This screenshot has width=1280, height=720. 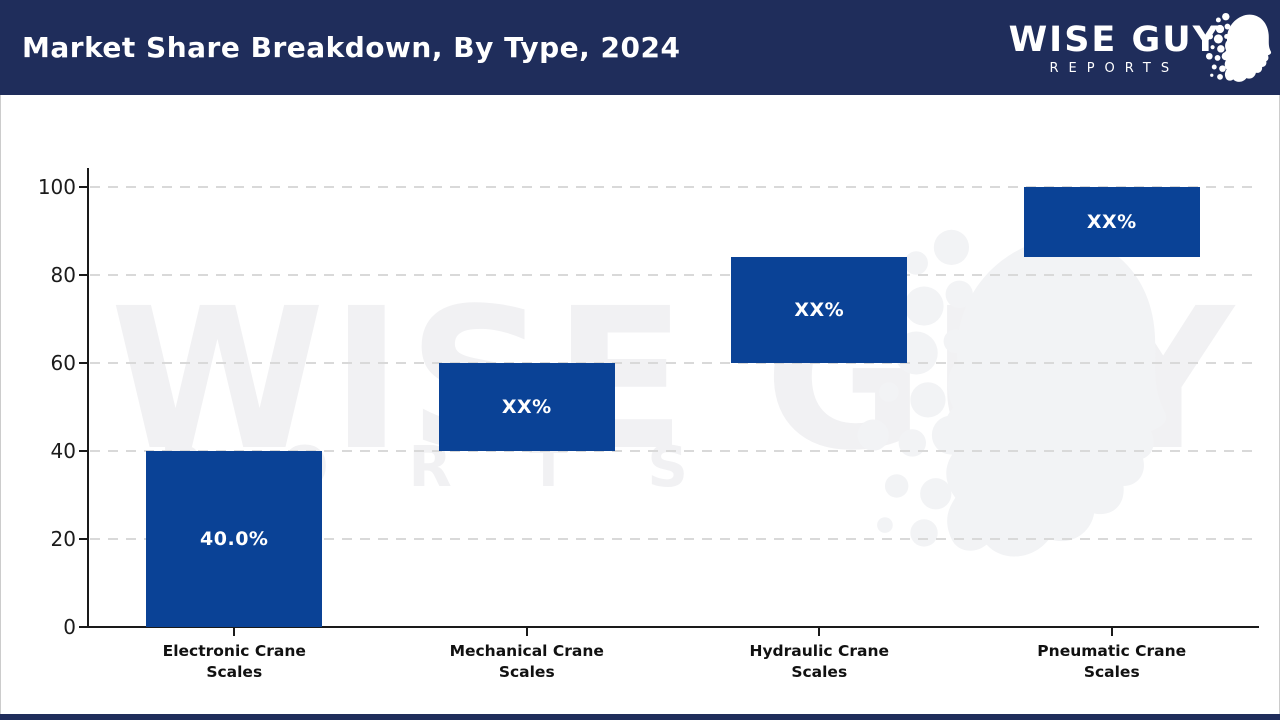 I want to click on x-tick-mark-pneumatic-crane-scales, so click(x=1111, y=632).